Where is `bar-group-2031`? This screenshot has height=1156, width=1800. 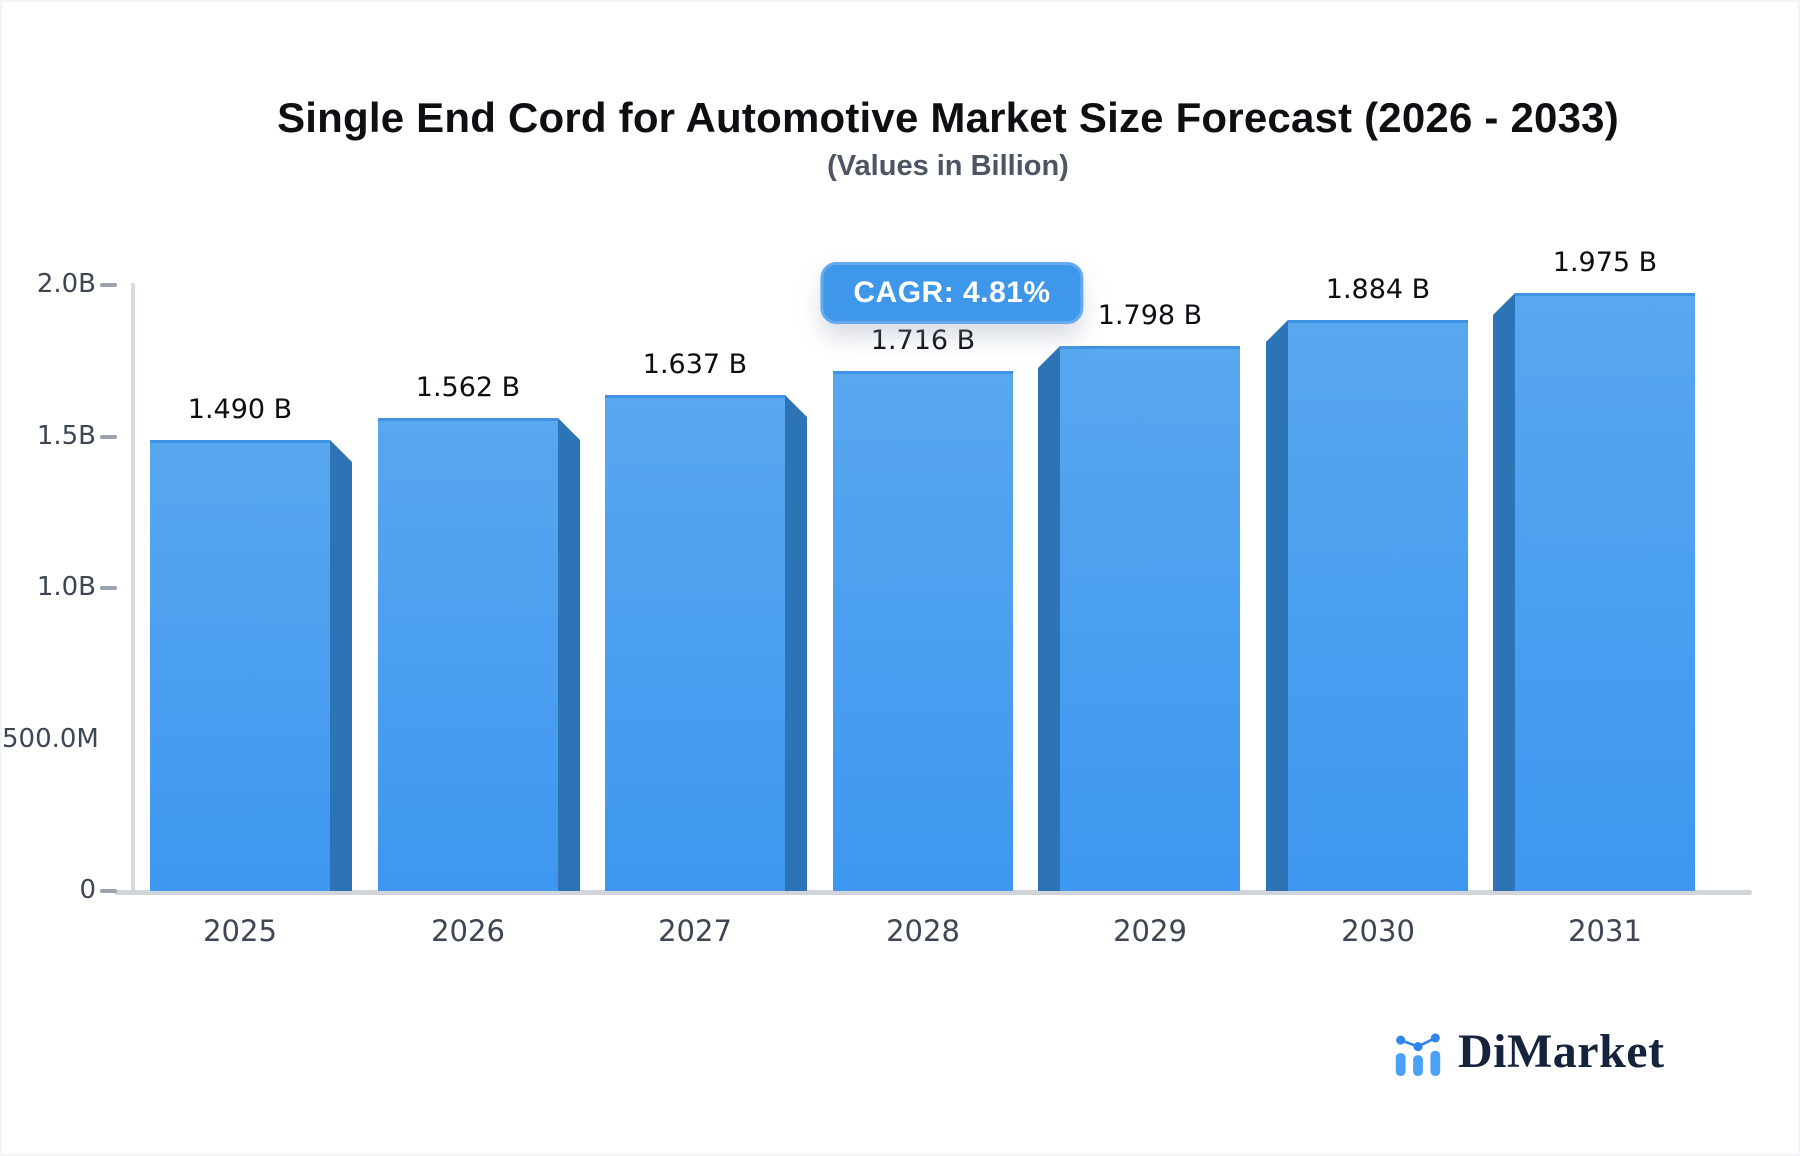 bar-group-2031 is located at coordinates (1594, 592).